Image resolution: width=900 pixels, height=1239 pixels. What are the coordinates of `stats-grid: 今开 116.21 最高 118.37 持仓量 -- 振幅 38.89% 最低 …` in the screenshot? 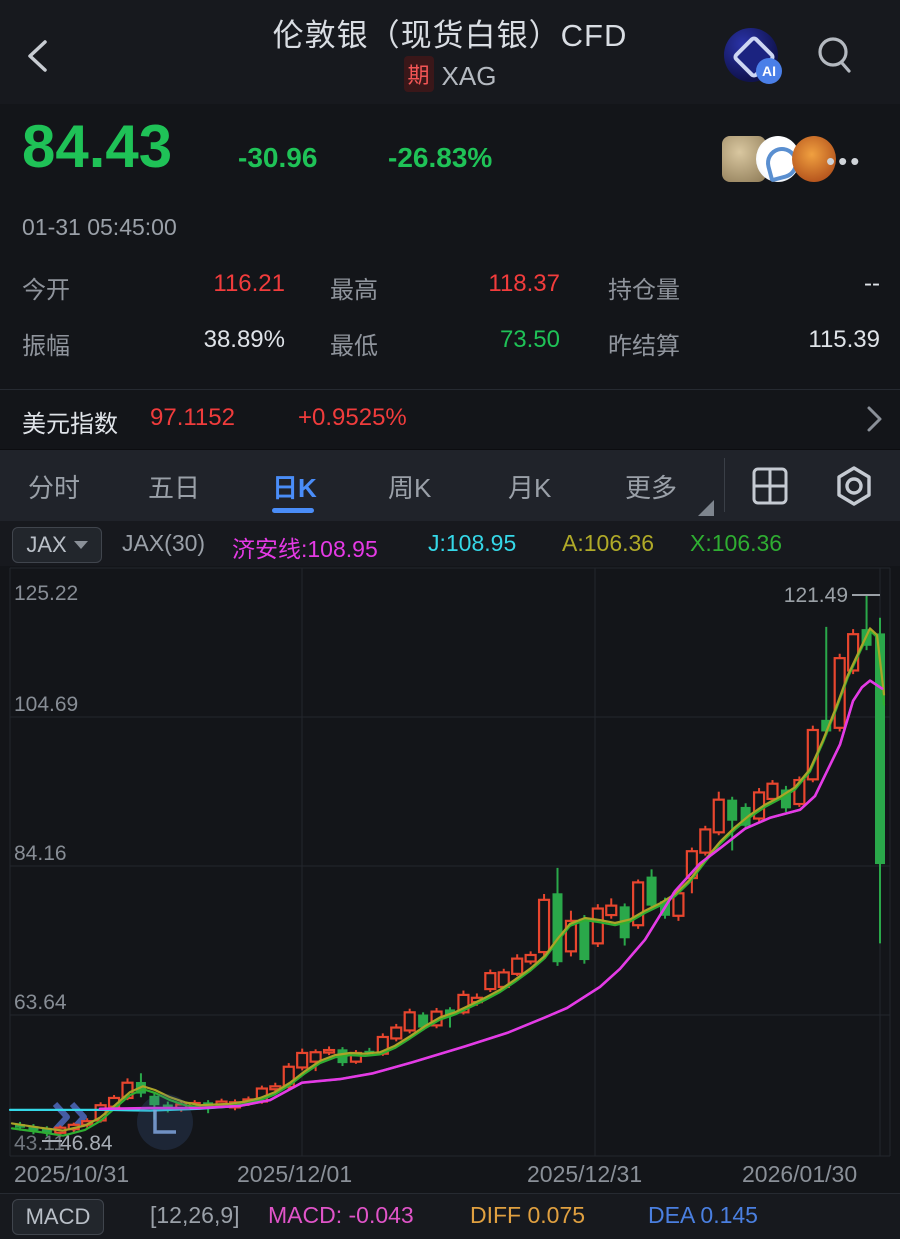 It's located at (450, 323).